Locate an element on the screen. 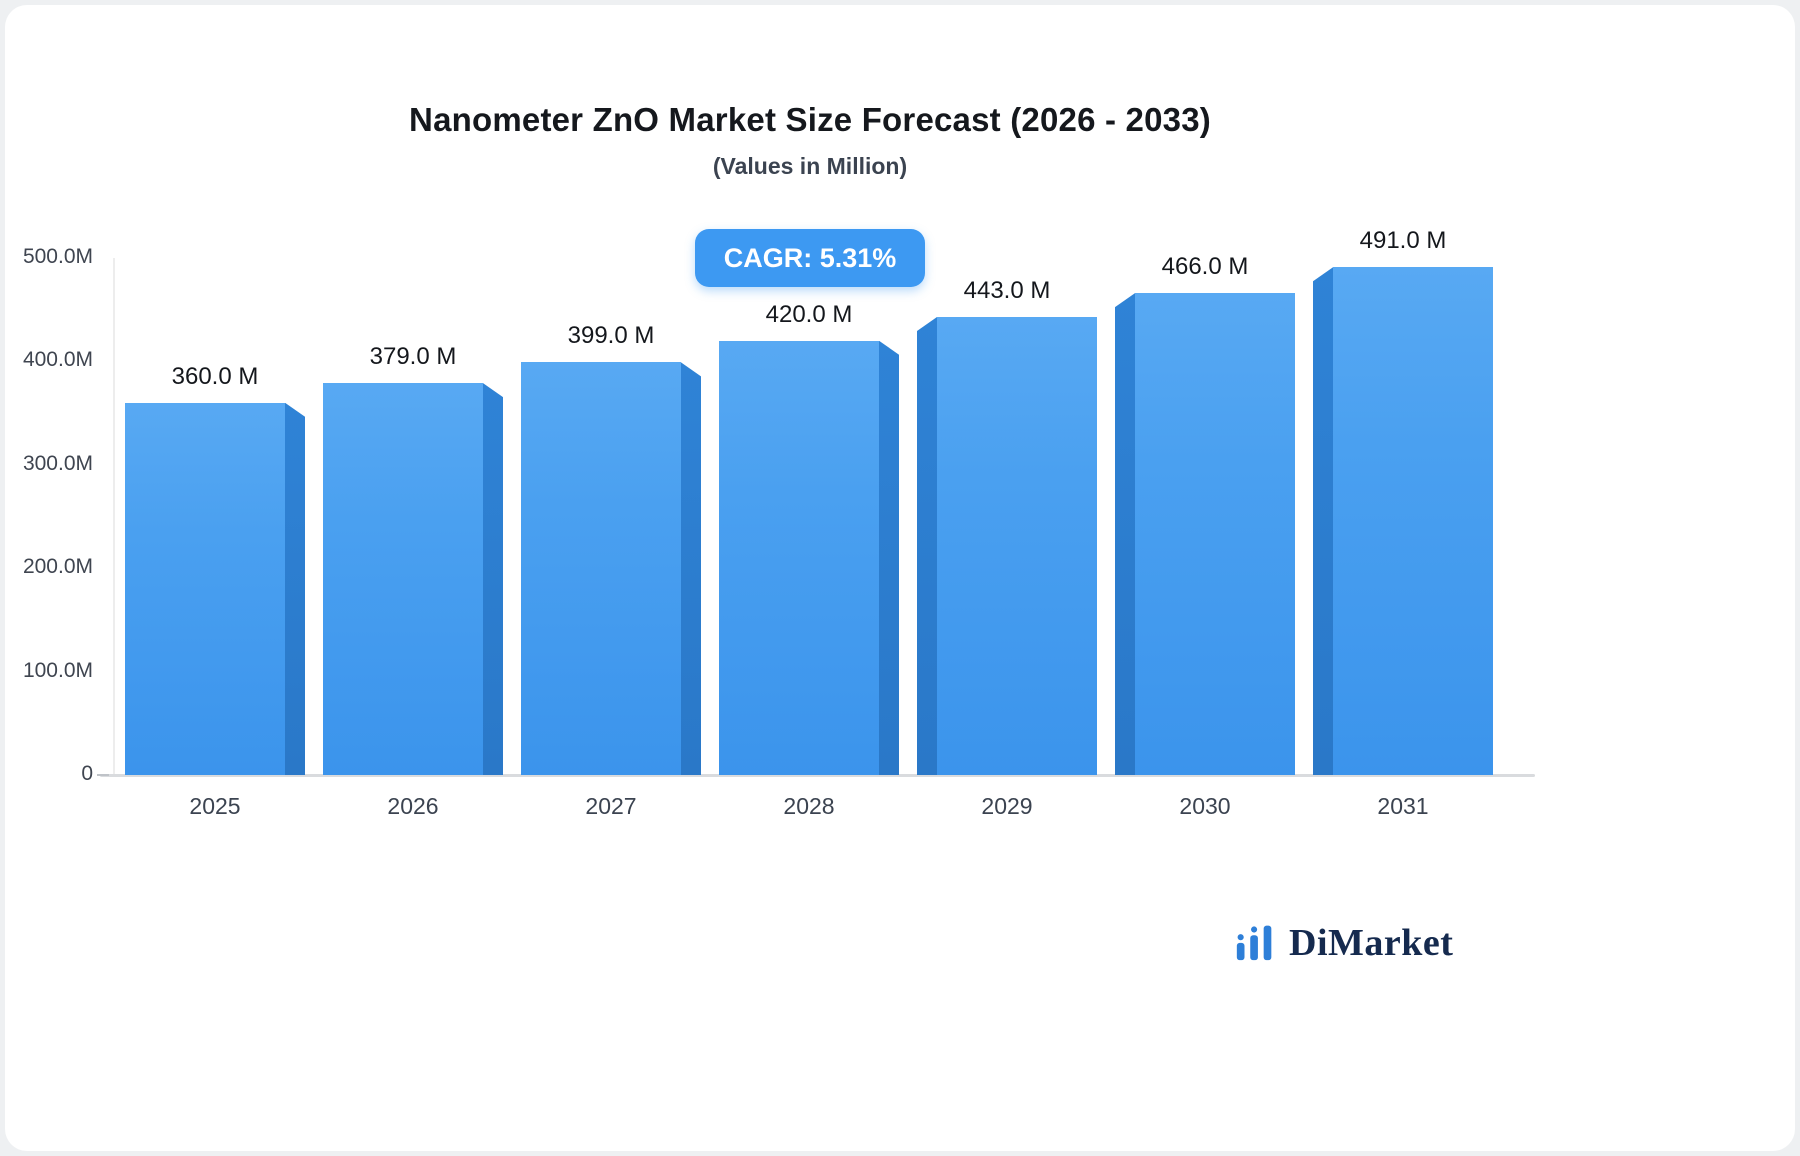 The height and width of the screenshot is (1156, 1800). logo-text: DiMarket is located at coordinates (1371, 943).